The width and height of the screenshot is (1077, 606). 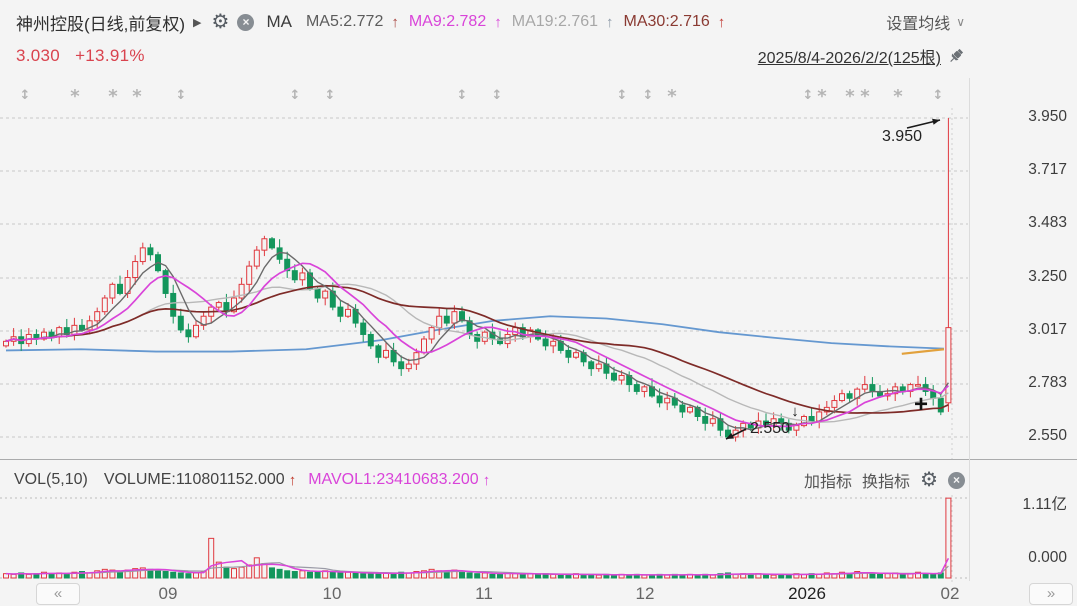 I want to click on y-axis-label: 3.483, so click(x=1047, y=222).